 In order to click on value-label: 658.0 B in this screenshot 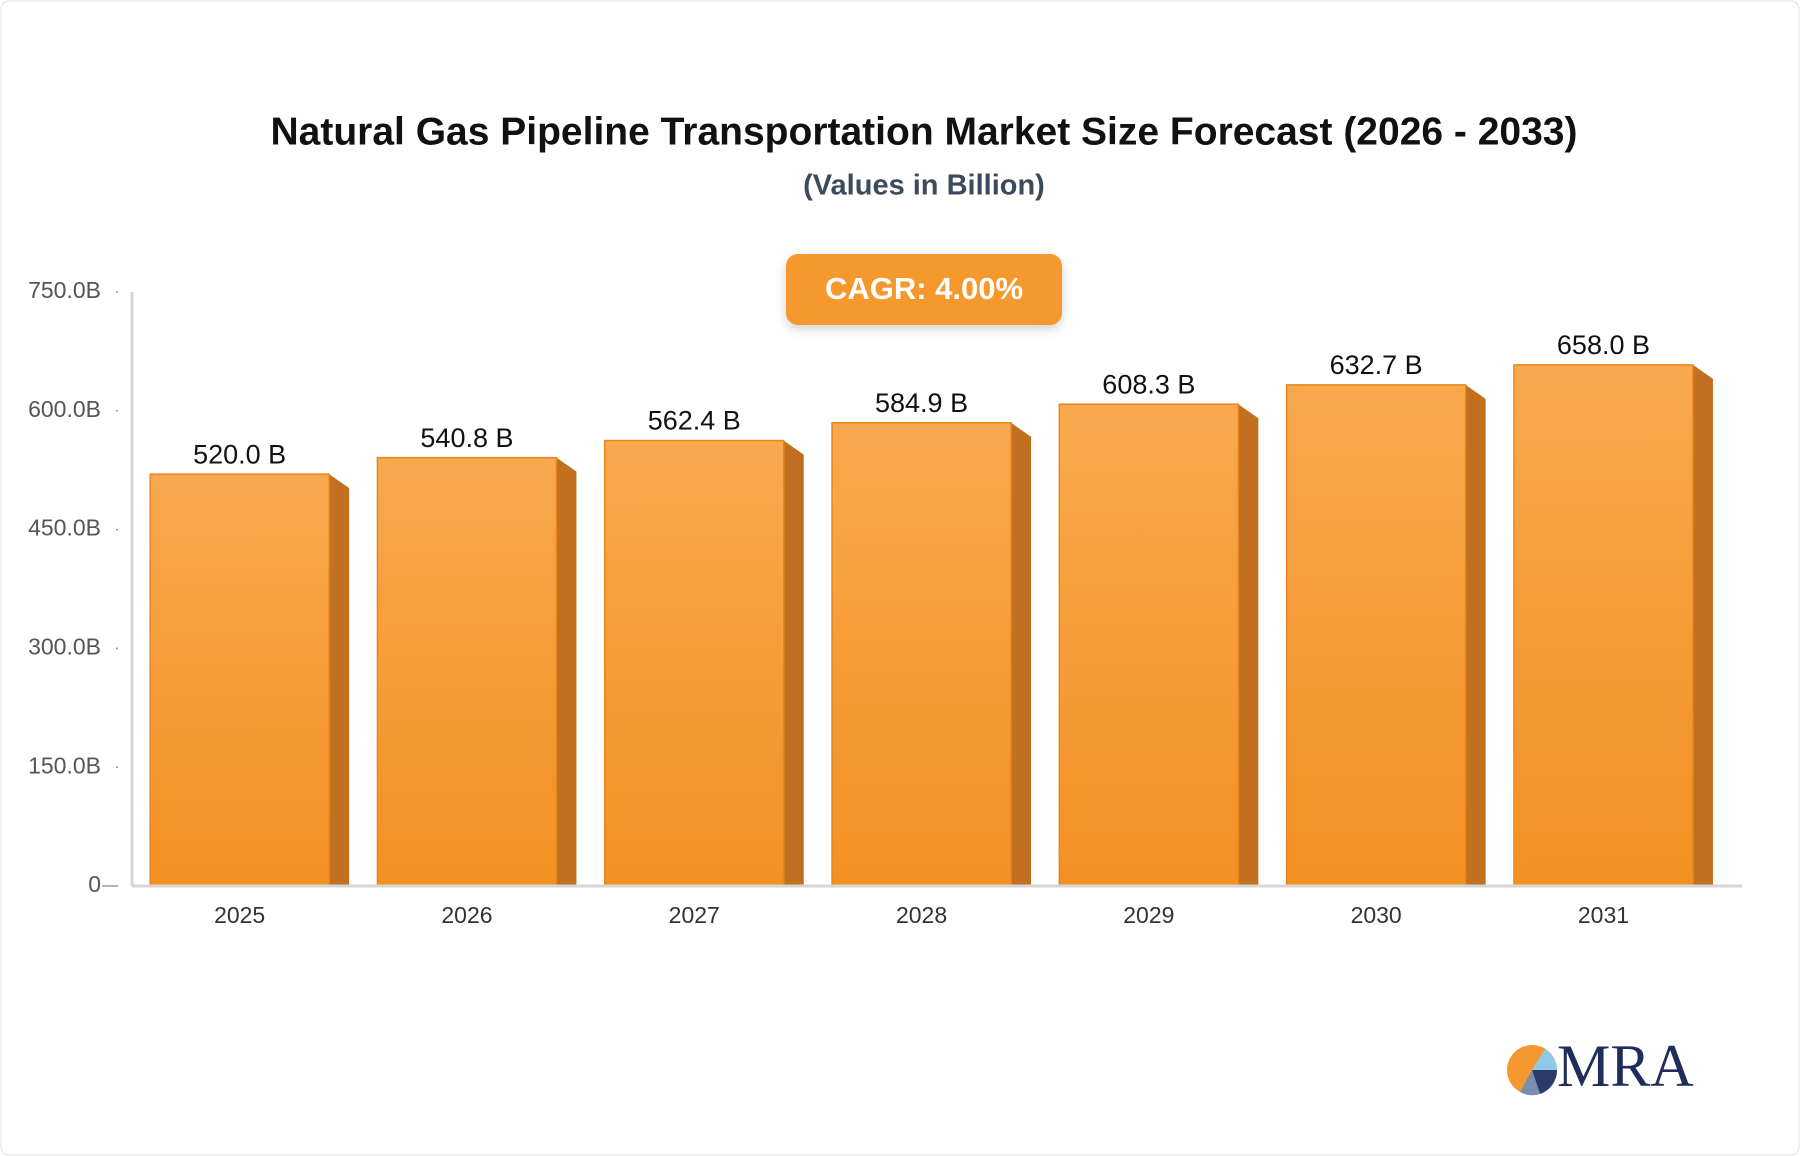, I will do `click(1603, 345)`.